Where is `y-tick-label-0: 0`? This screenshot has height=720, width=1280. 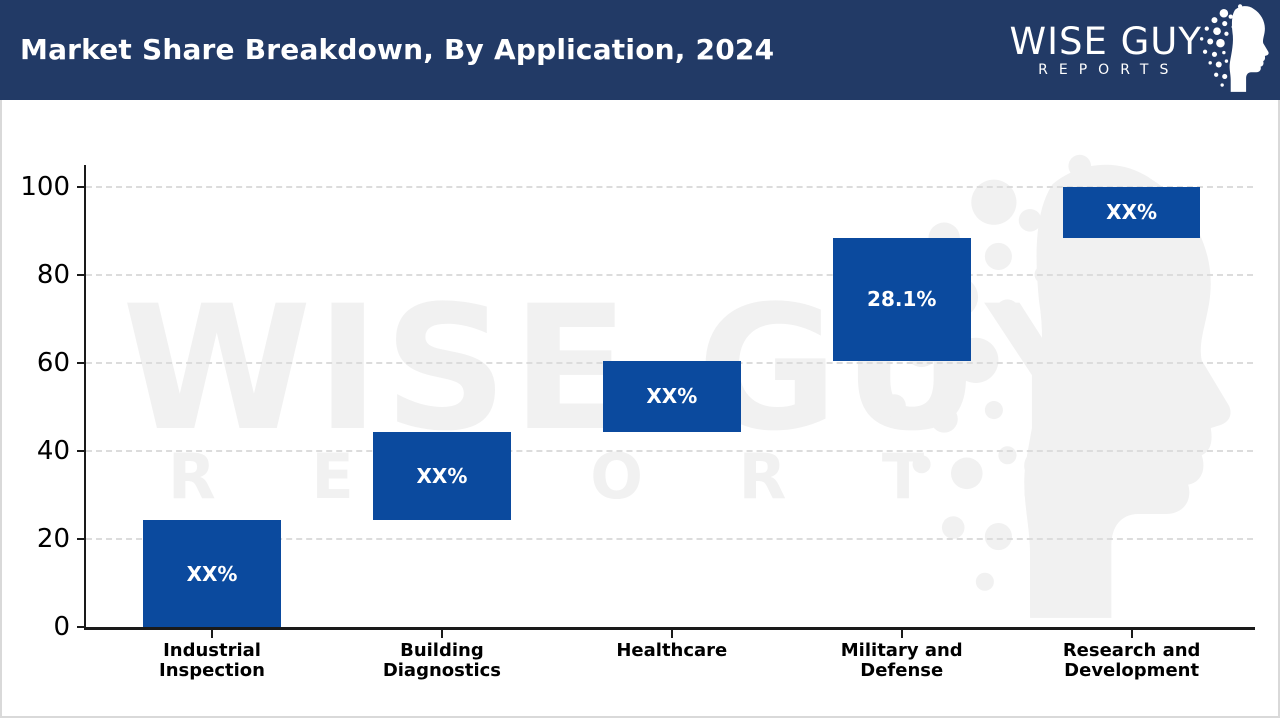
y-tick-label-0: 0 is located at coordinates (61, 627).